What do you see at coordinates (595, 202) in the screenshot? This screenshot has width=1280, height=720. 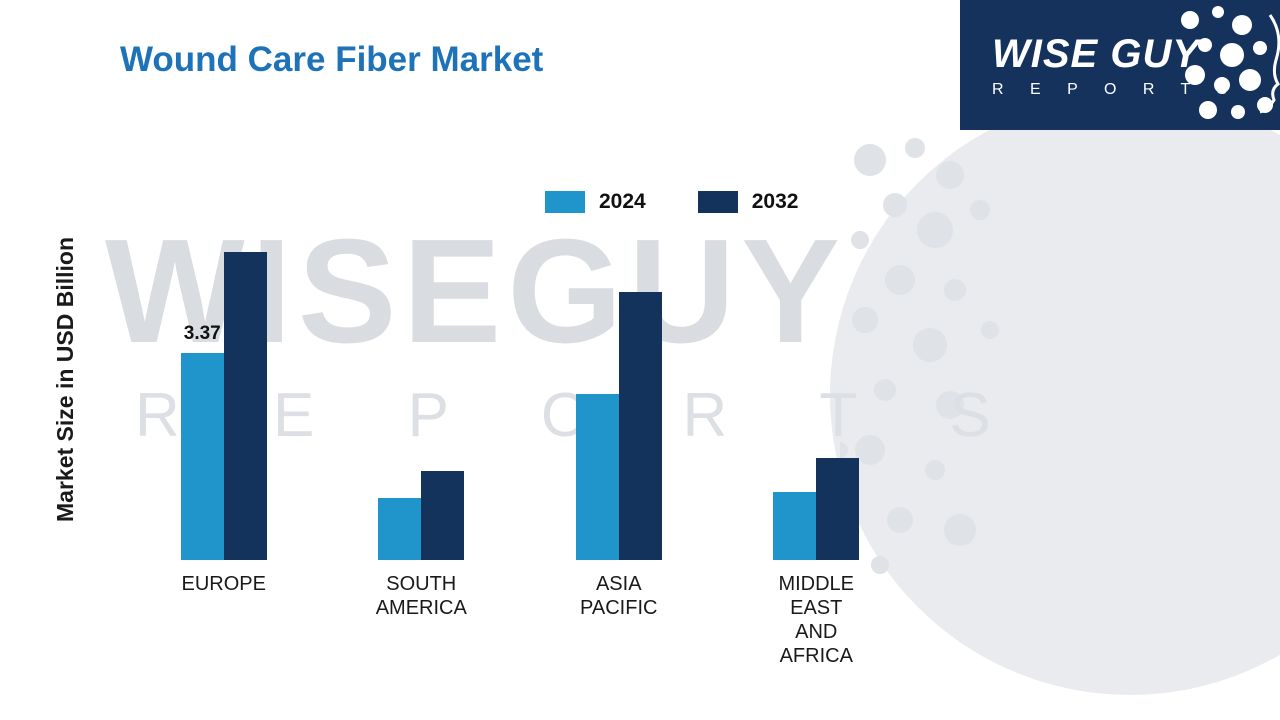 I see `legend-item-2024: 2024` at bounding box center [595, 202].